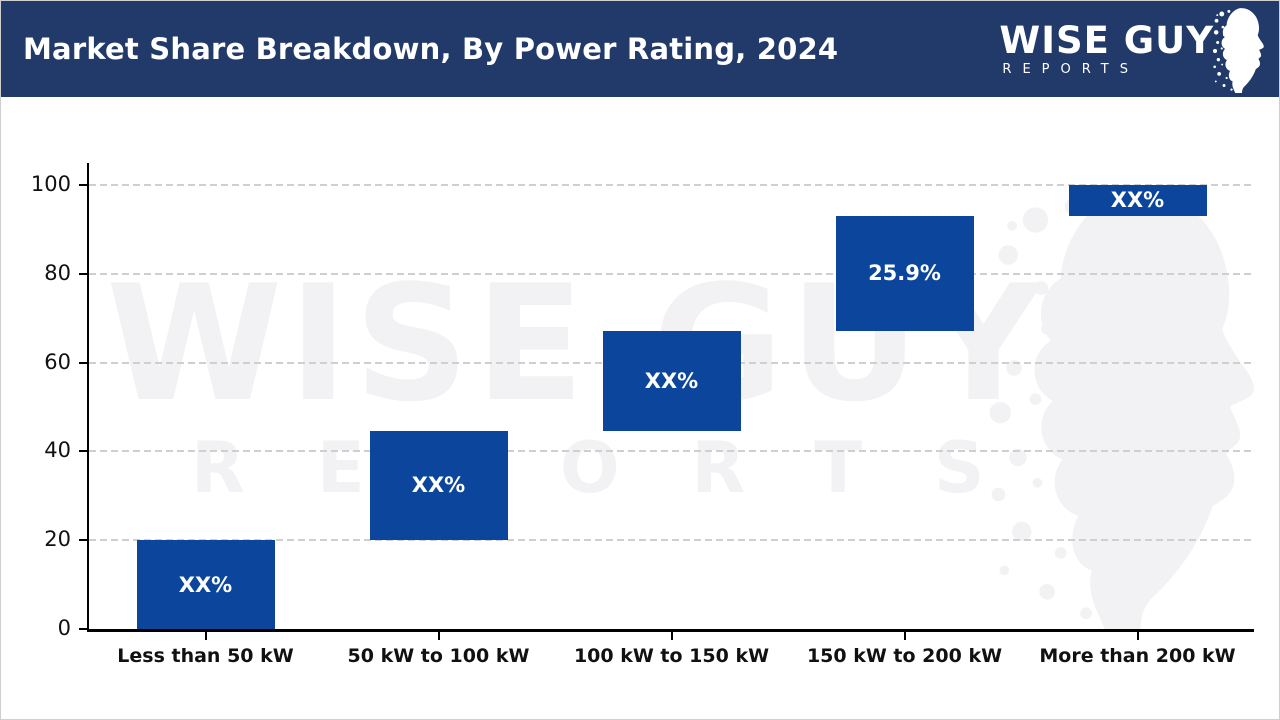  Describe the element at coordinates (671, 656) in the screenshot. I see `x-tick-label: 100 kW to 150 kW` at that location.